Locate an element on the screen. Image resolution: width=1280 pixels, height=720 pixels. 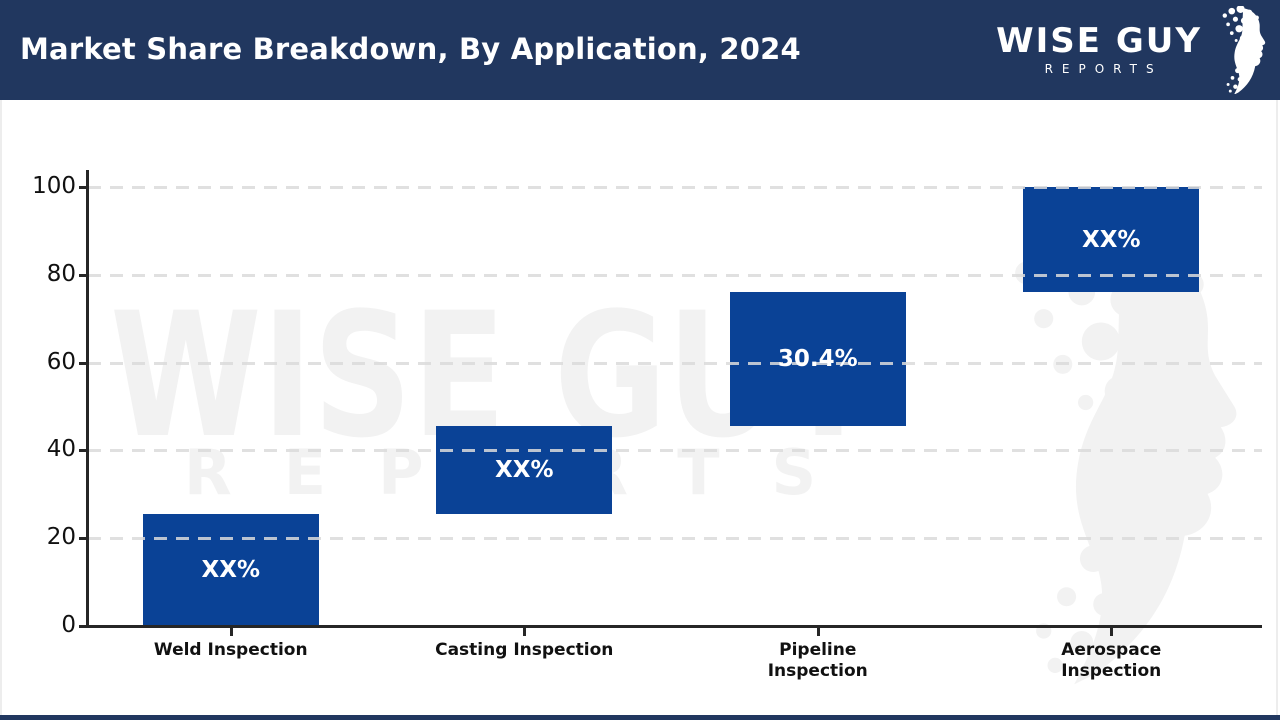
y-axis-label-100: 100 is located at coordinates (54, 186).